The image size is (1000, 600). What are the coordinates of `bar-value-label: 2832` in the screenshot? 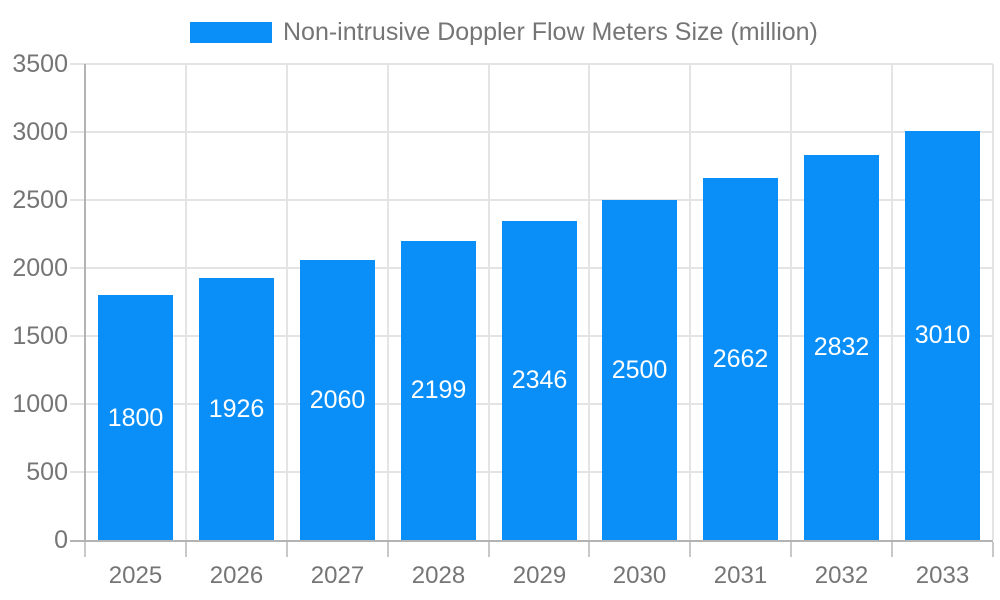 It's located at (841, 347).